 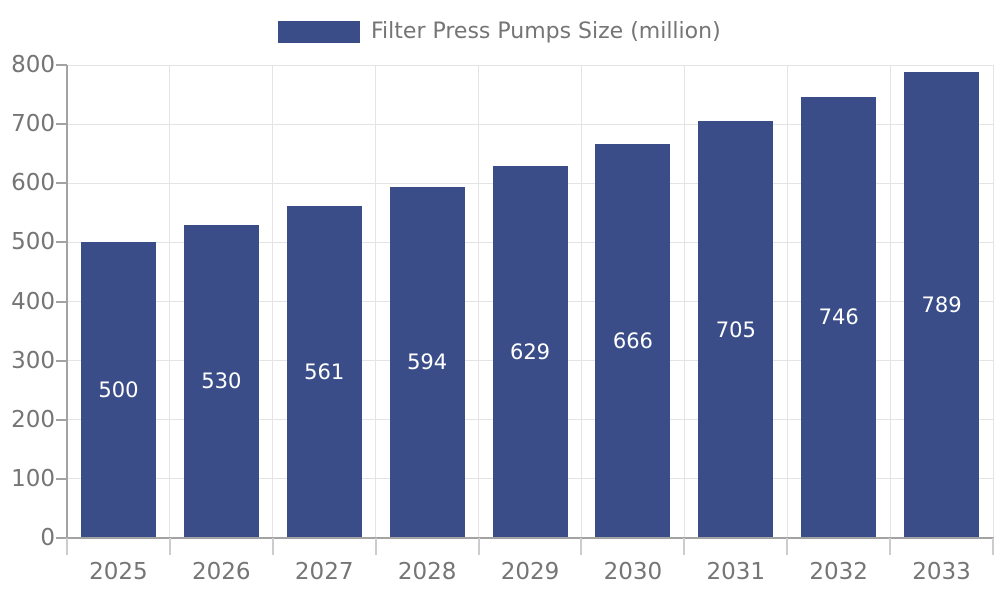 I want to click on x-axis-label: 2028, so click(x=427, y=572).